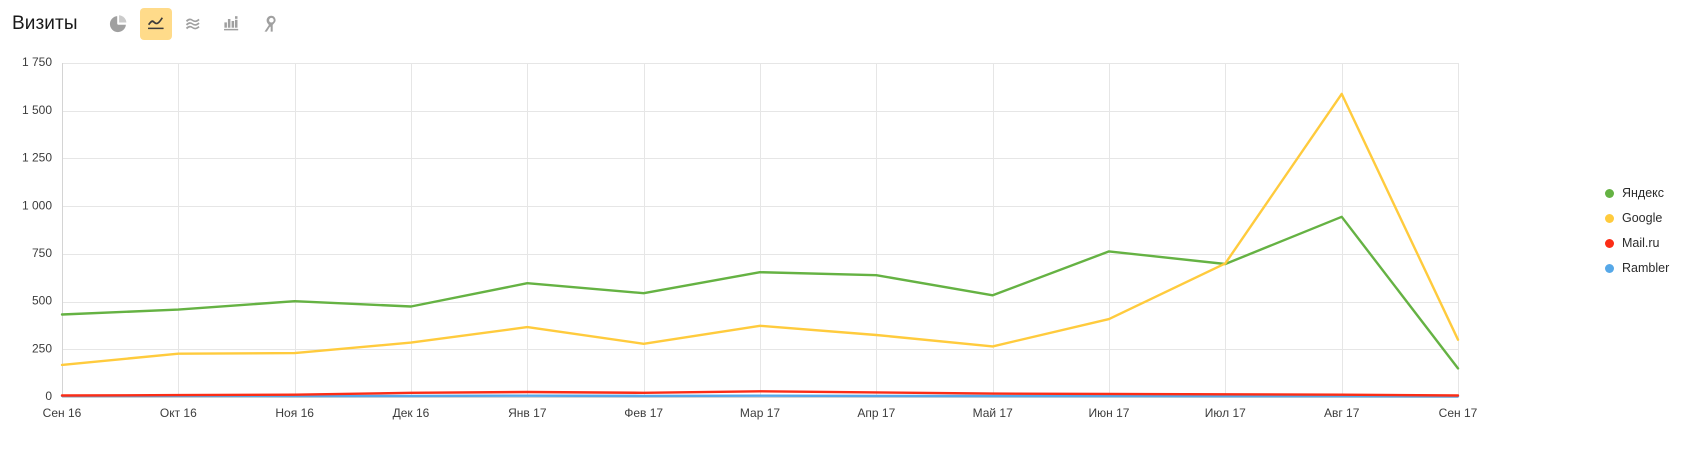 The image size is (1692, 470). Describe the element at coordinates (42, 253) in the screenshot. I see `y-axis-tick-label: 750` at that location.